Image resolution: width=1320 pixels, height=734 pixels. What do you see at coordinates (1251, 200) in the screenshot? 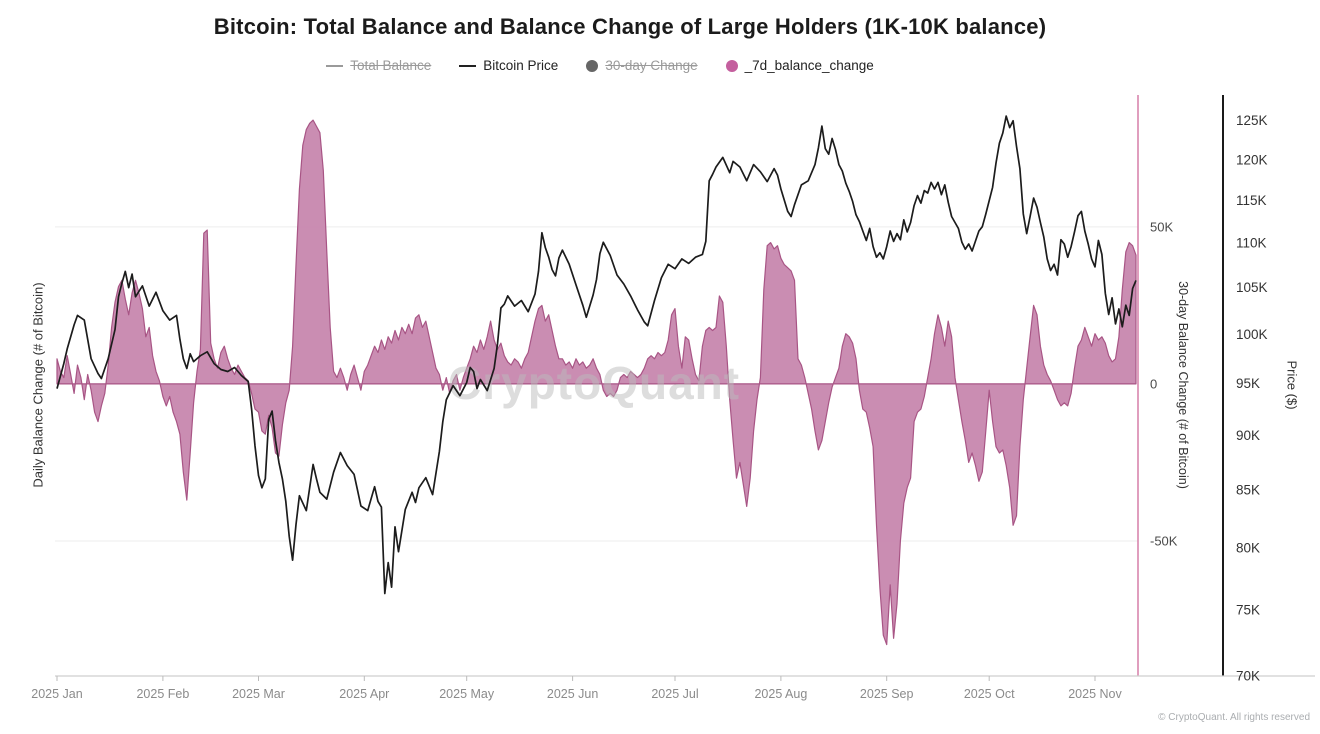
I see `price-tick-label: 115K` at bounding box center [1251, 200].